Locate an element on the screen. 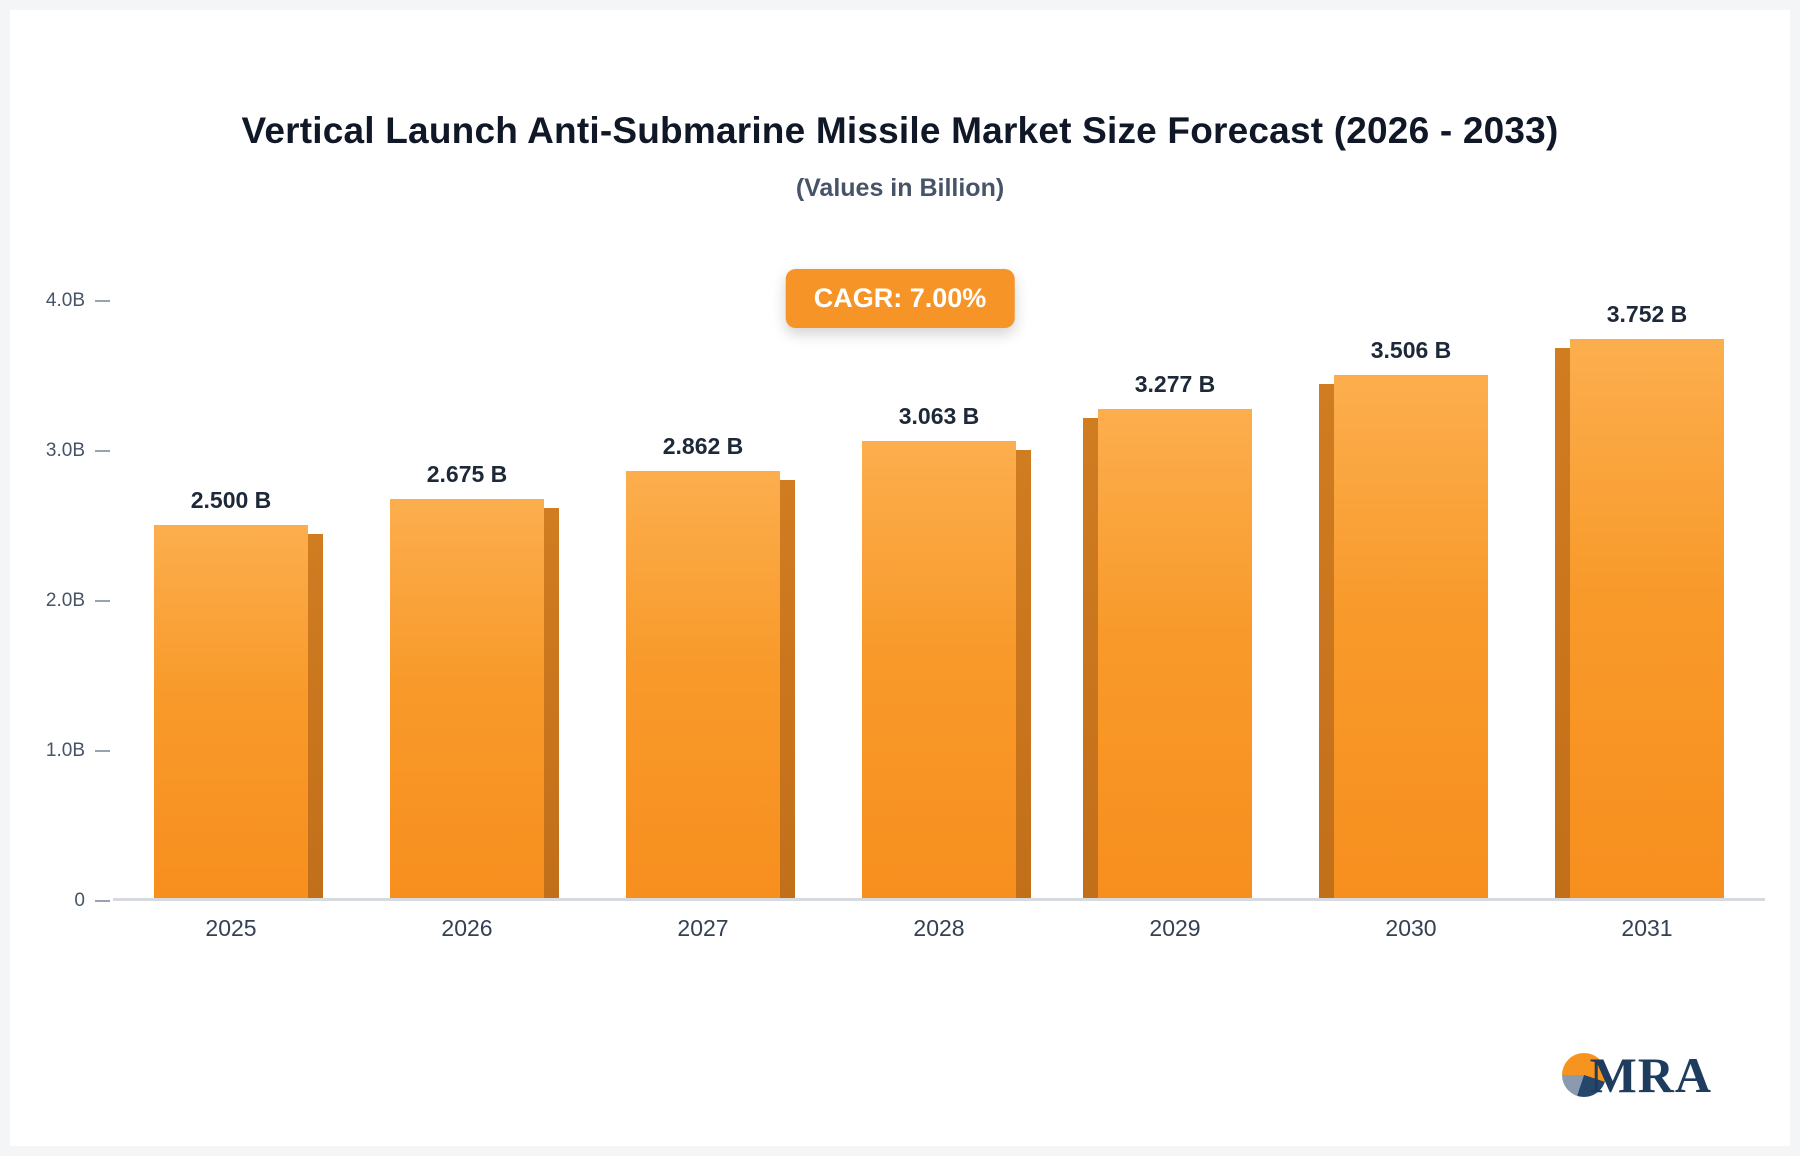 The height and width of the screenshot is (1156, 1800). bar-value-label: 2.675 B is located at coordinates (467, 473).